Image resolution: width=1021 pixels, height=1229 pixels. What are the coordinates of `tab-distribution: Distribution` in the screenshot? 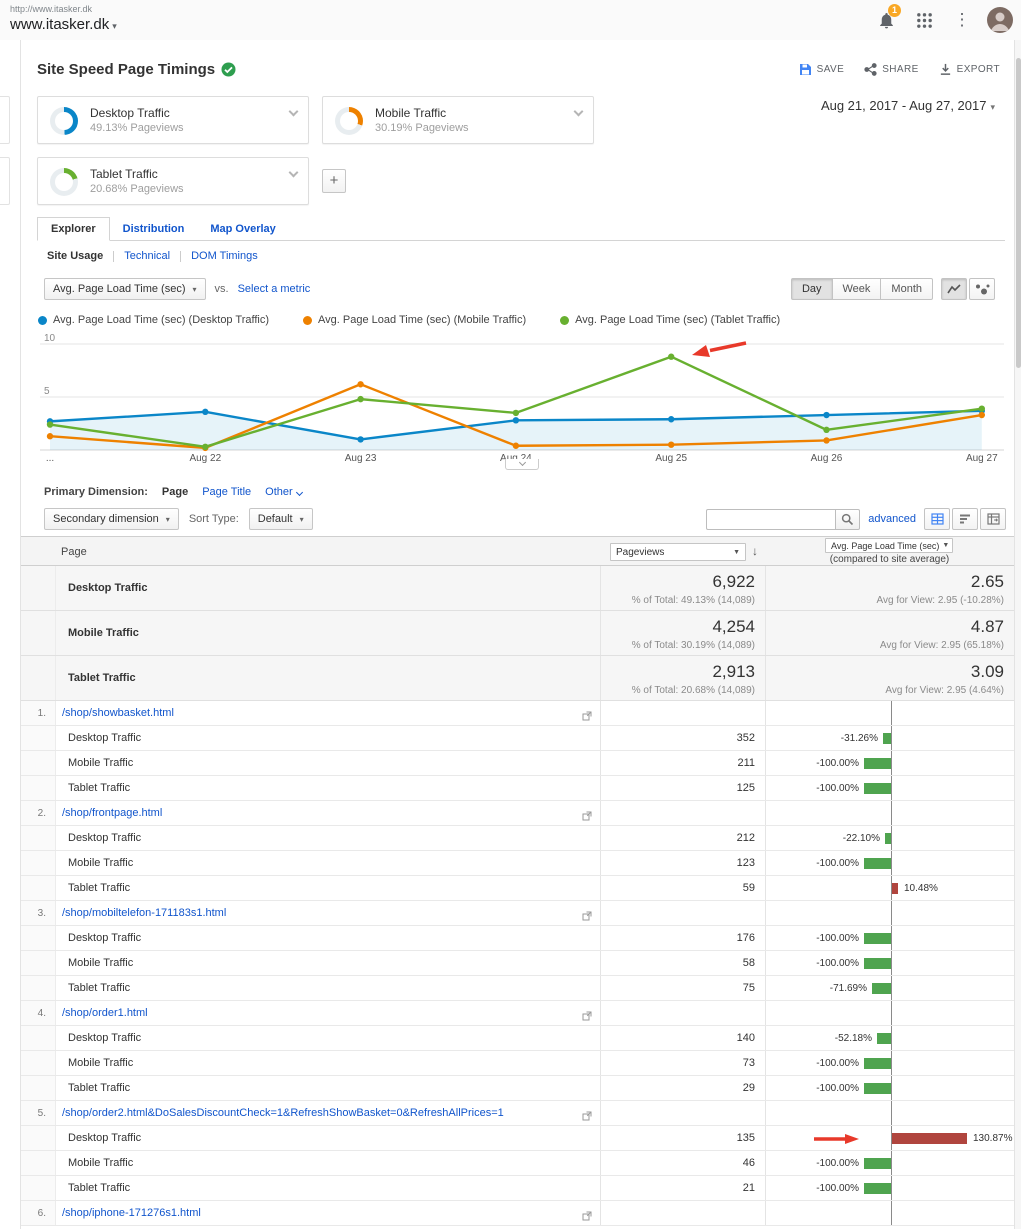 It's located at (153, 229).